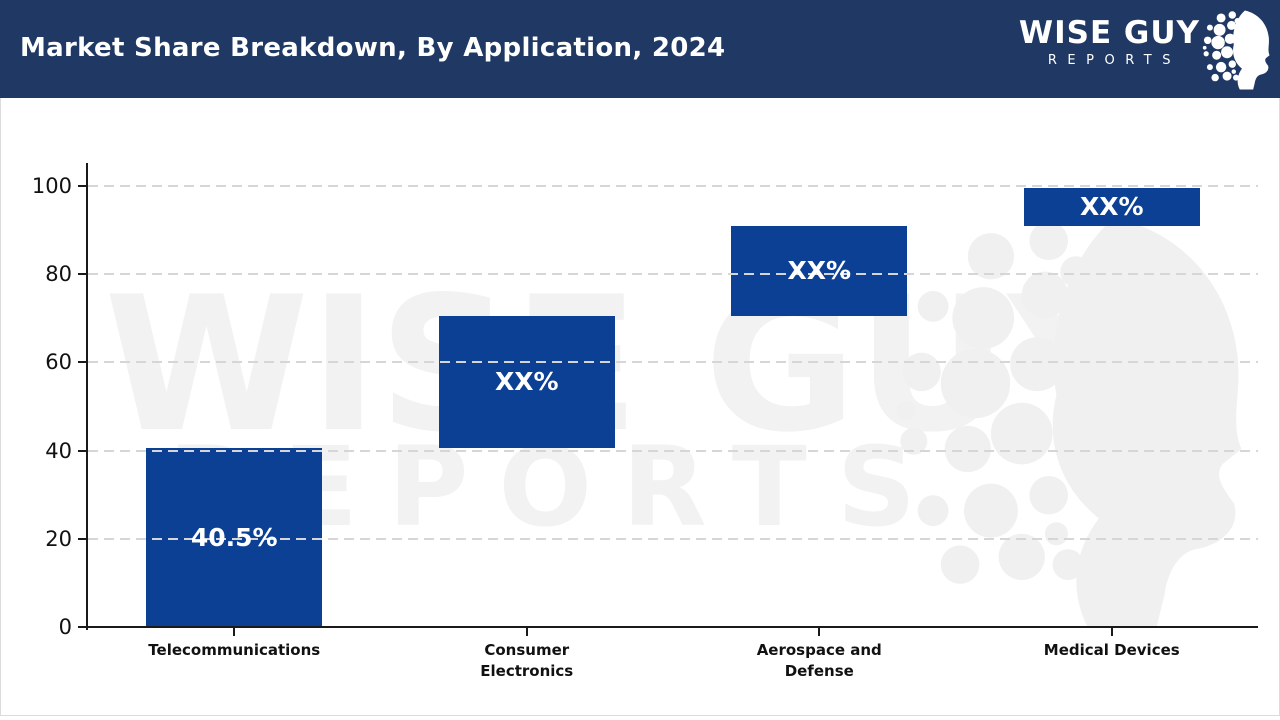  What do you see at coordinates (65, 627) in the screenshot?
I see `y-tick-label: 0` at bounding box center [65, 627].